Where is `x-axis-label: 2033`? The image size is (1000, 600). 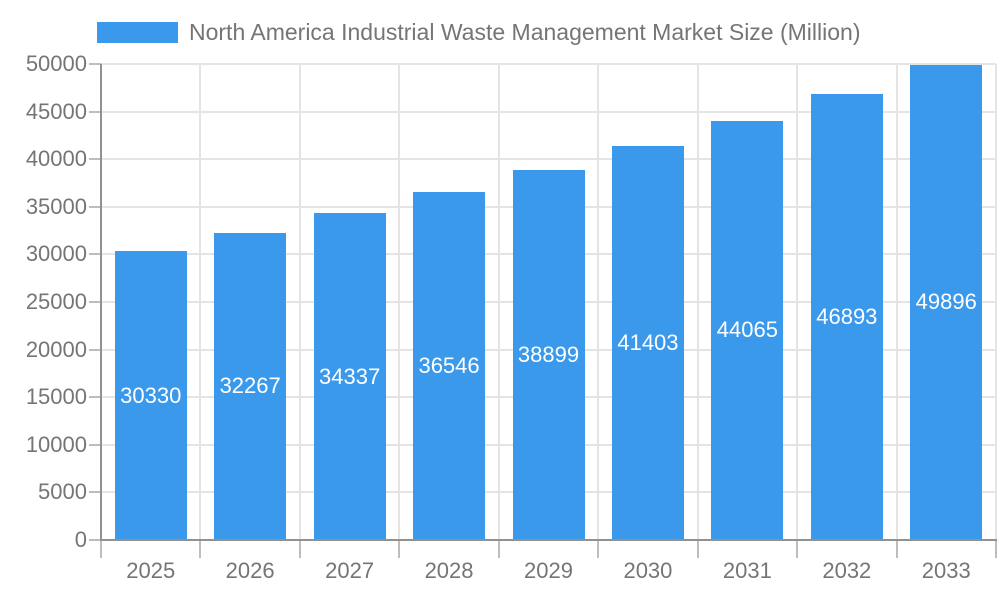
x-axis-label: 2033 is located at coordinates (946, 570).